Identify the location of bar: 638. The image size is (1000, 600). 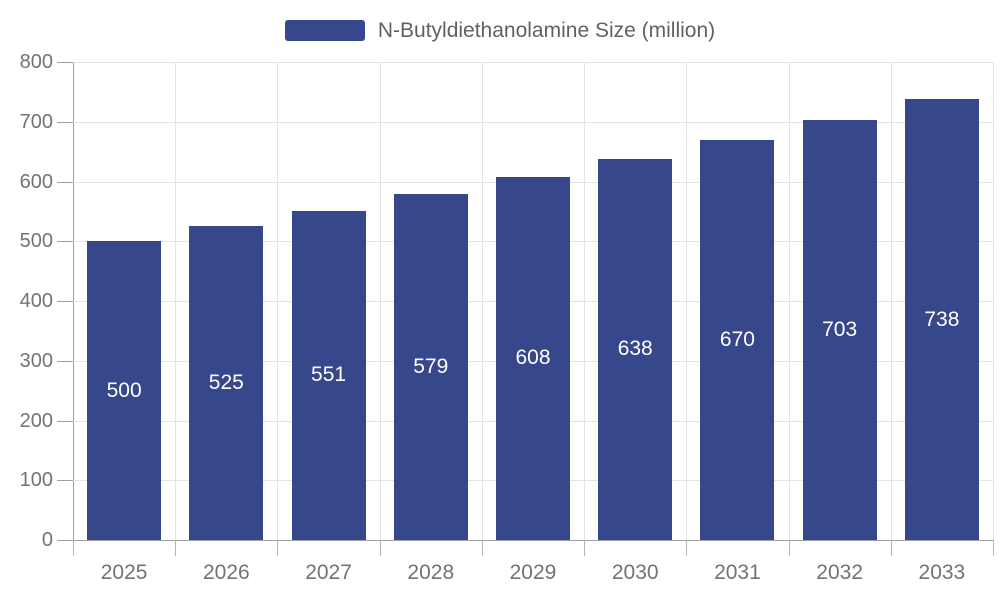
(635, 349).